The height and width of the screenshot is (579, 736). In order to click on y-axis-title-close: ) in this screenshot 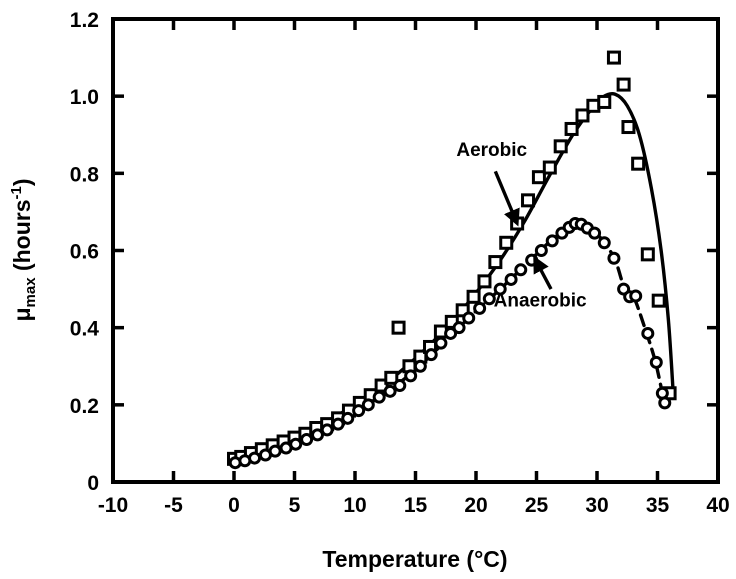, I will do `click(22, 182)`.